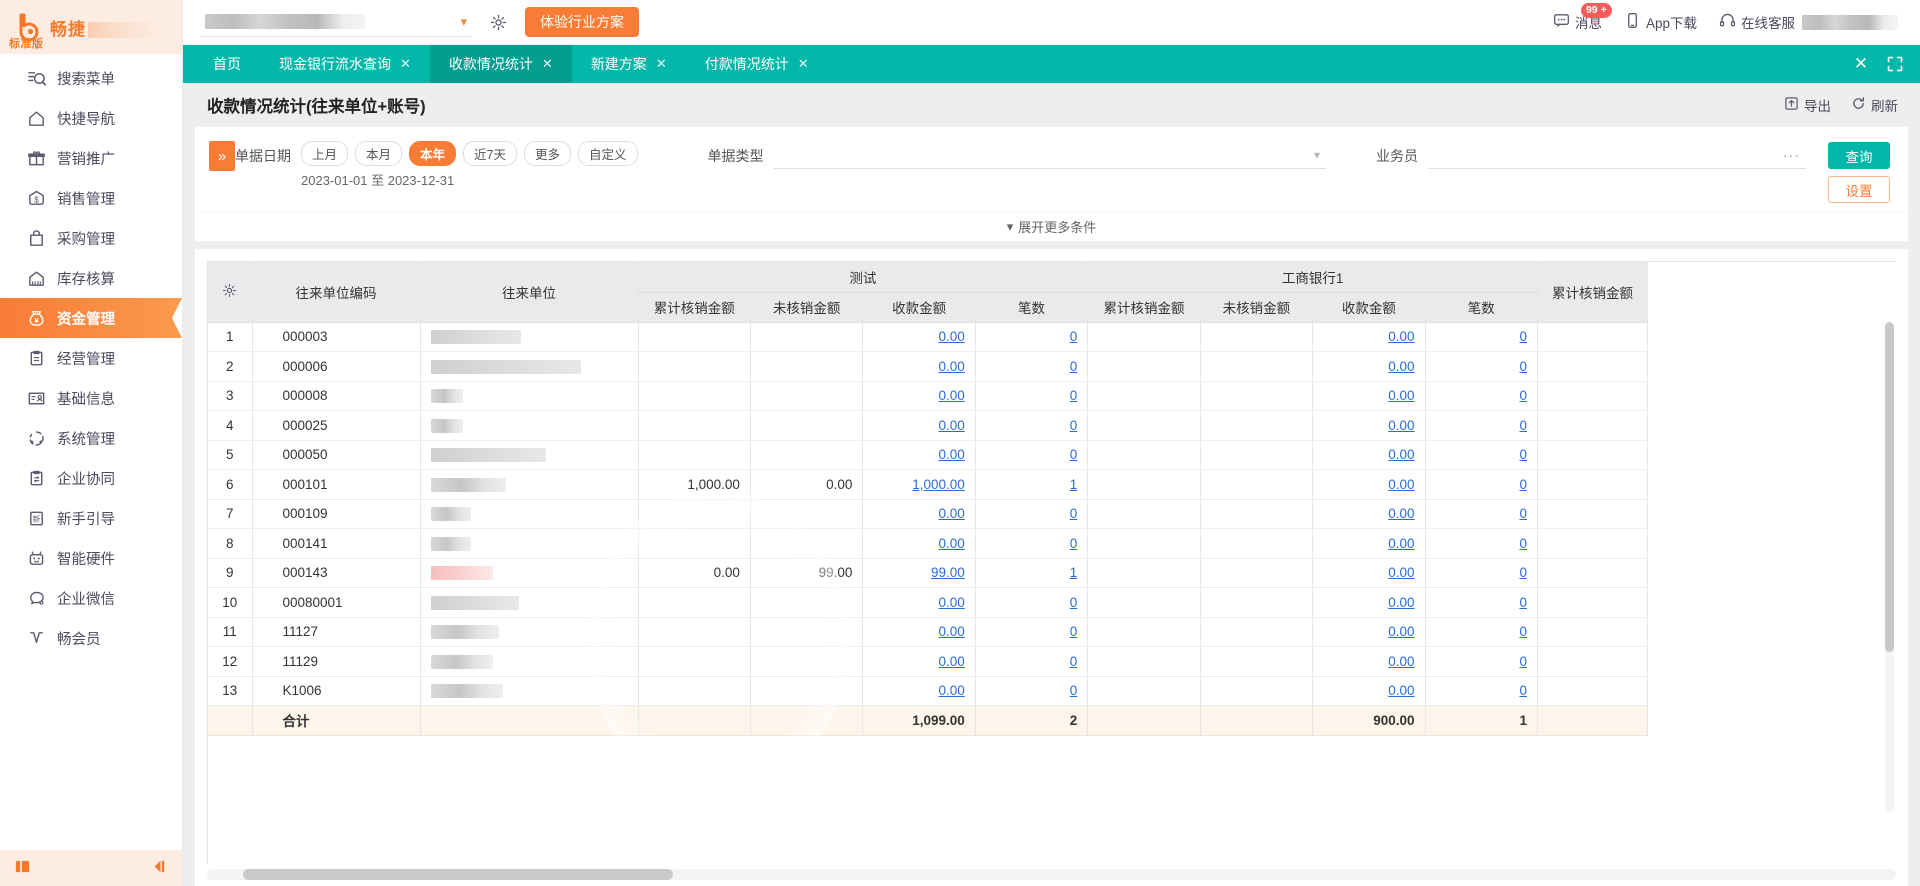 This screenshot has height=886, width=1920. What do you see at coordinates (757, 64) in the screenshot?
I see `tab-payment-statistics: 付款情况统计 ✕` at bounding box center [757, 64].